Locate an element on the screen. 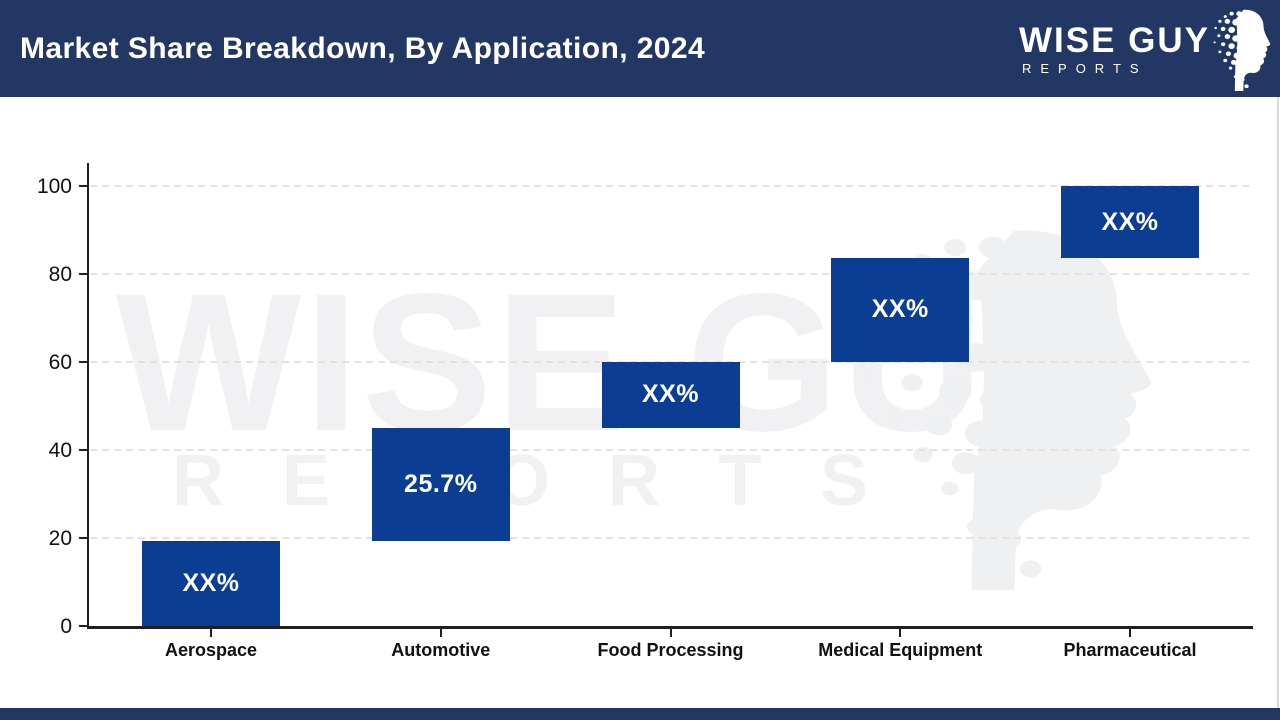  bar-food-processing: XX% is located at coordinates (670, 394).